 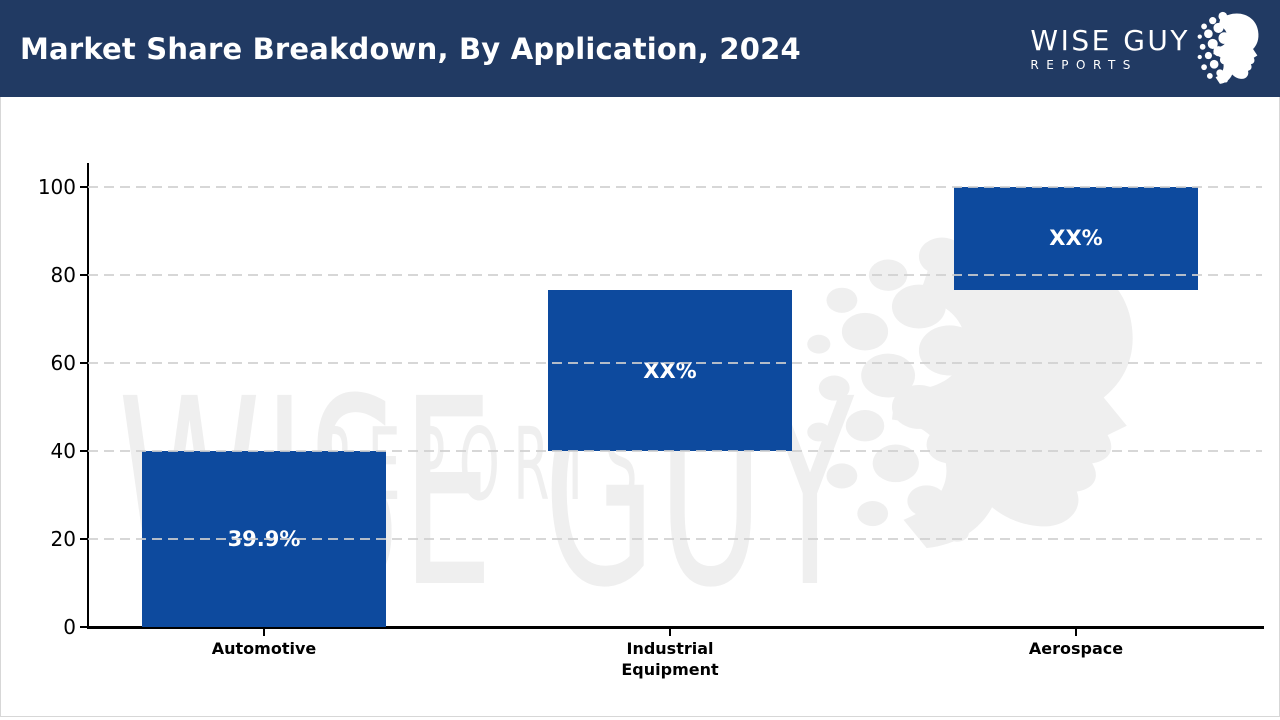 I want to click on y-tick-label: 0, so click(x=69, y=627).